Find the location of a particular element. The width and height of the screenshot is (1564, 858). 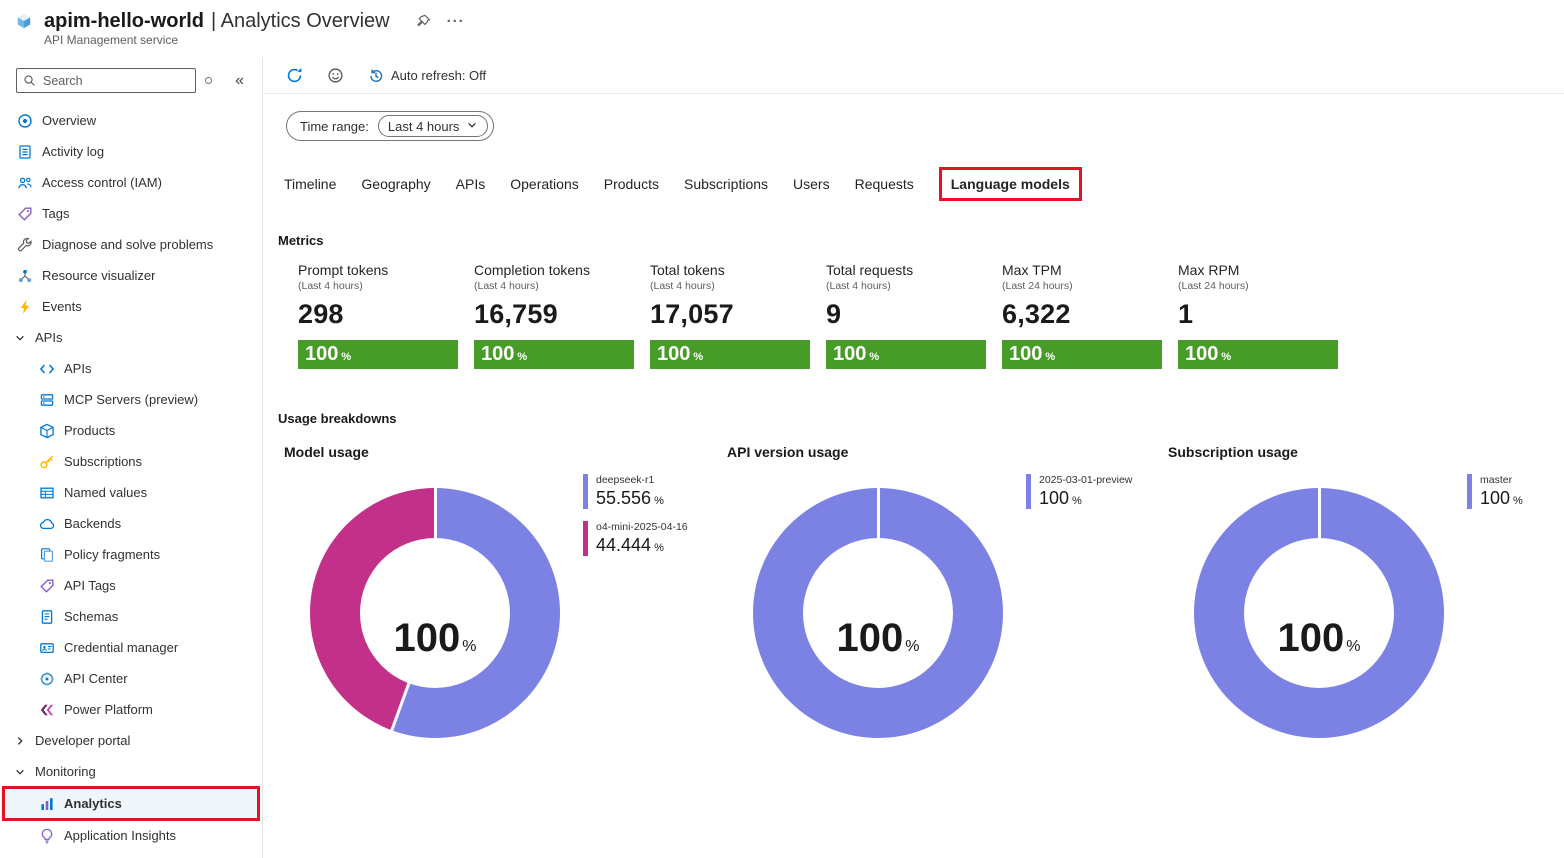

sidebar-item-tags: Tags is located at coordinates (131, 213).